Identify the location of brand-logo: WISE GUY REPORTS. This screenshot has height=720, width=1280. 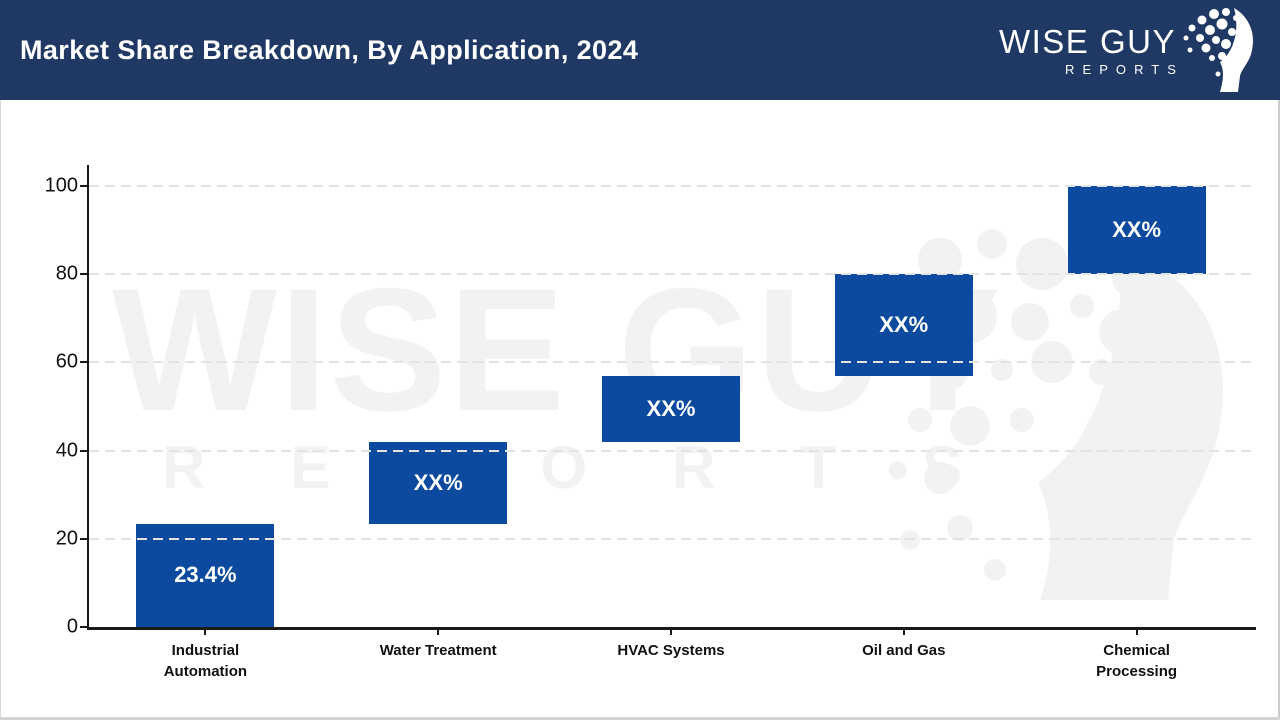
(1127, 50).